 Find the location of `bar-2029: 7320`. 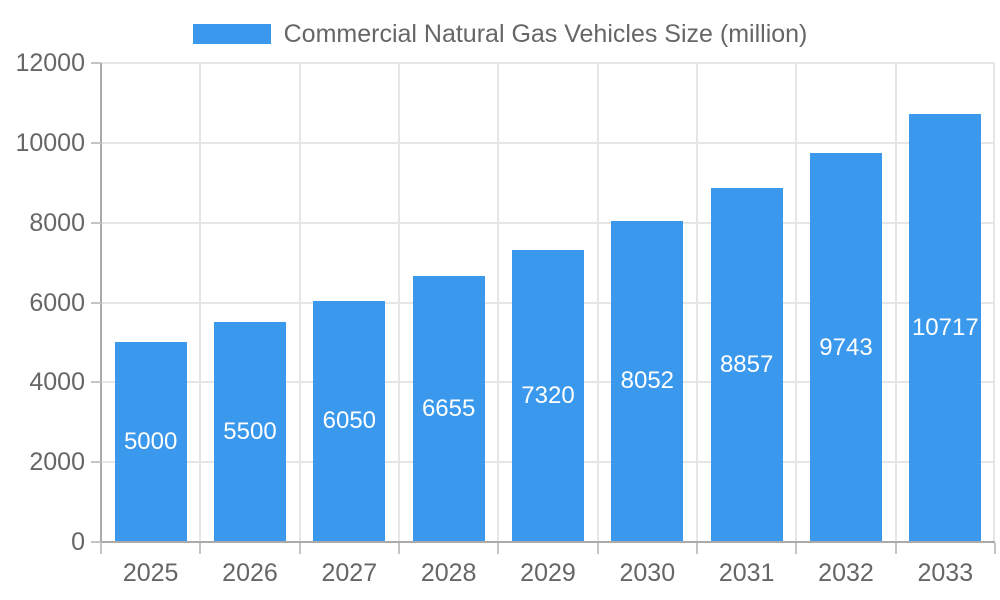

bar-2029: 7320 is located at coordinates (548, 395).